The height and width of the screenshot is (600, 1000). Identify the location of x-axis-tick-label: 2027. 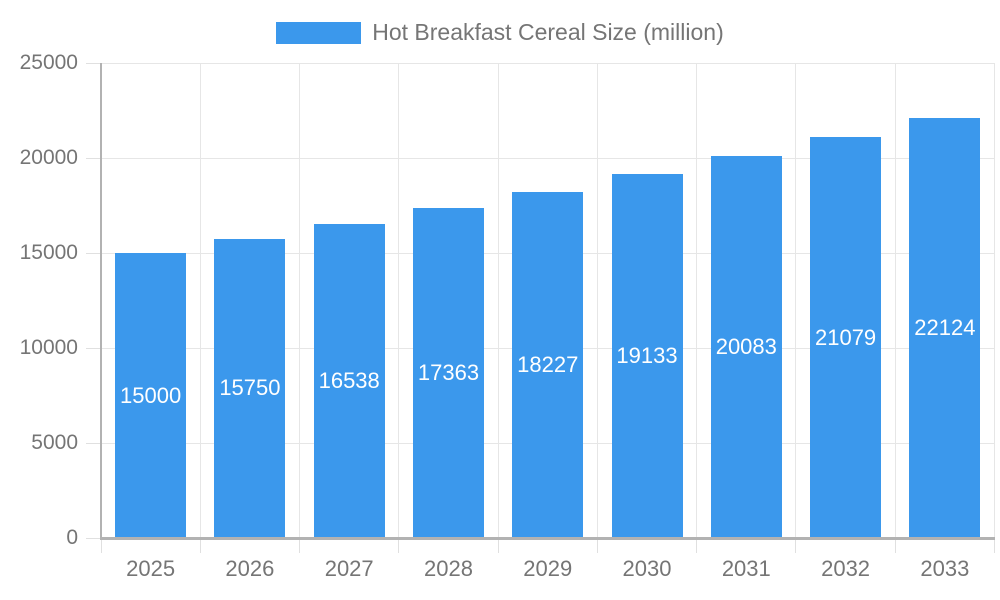
(349, 568).